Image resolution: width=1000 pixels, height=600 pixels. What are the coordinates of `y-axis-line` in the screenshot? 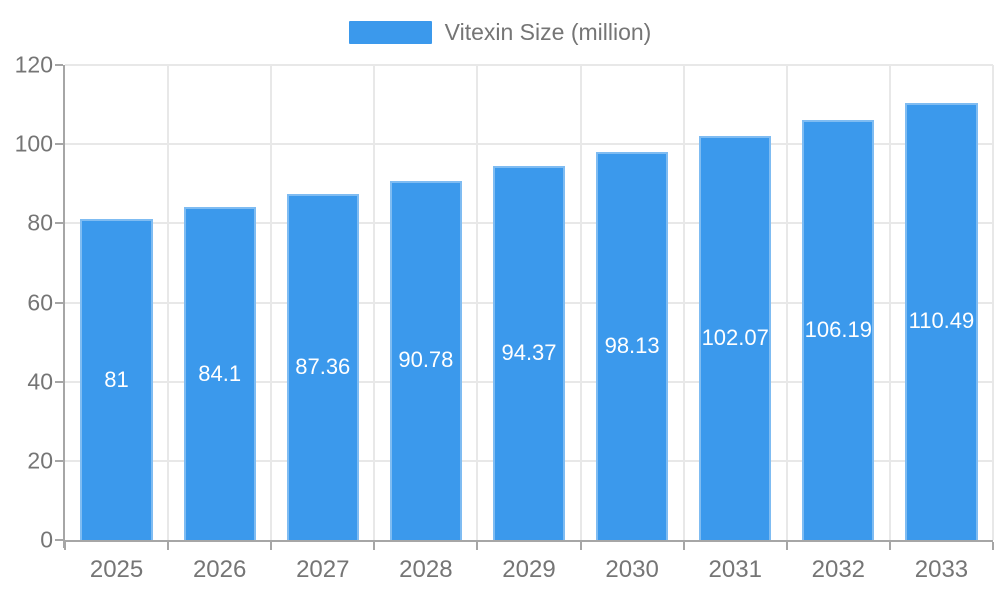 It's located at (64, 306).